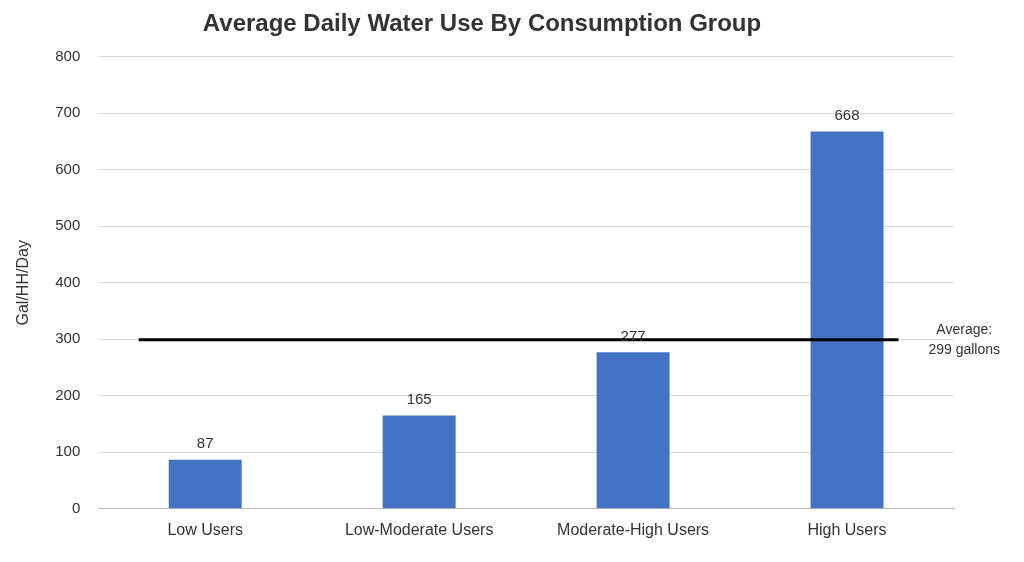  Describe the element at coordinates (633, 529) in the screenshot. I see `x-tick-label: Moderate-High Users` at that location.